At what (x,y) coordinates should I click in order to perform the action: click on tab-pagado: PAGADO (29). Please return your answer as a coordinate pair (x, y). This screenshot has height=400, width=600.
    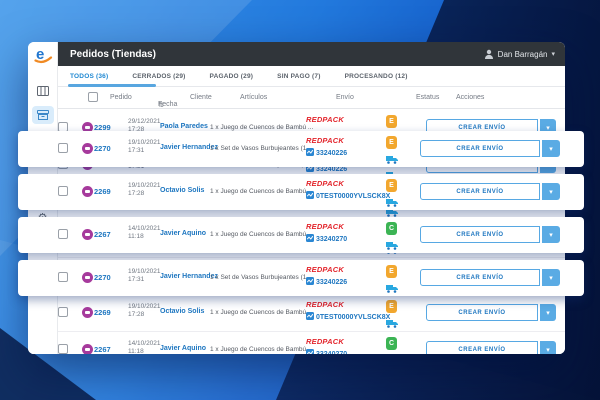
    Looking at the image, I should click on (231, 76).